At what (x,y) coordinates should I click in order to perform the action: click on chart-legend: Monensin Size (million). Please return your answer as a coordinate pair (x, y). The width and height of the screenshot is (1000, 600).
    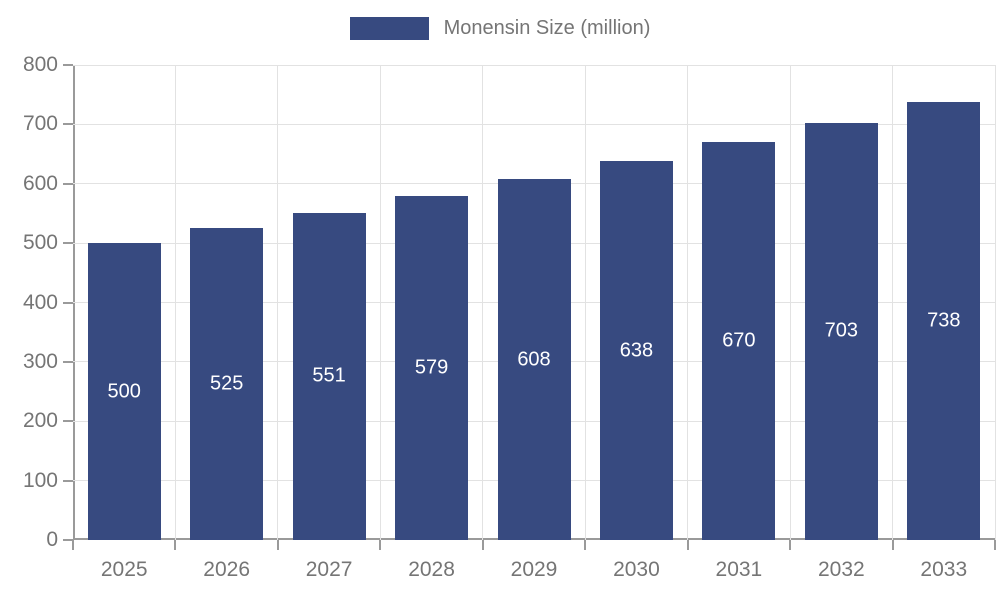
    Looking at the image, I should click on (500, 28).